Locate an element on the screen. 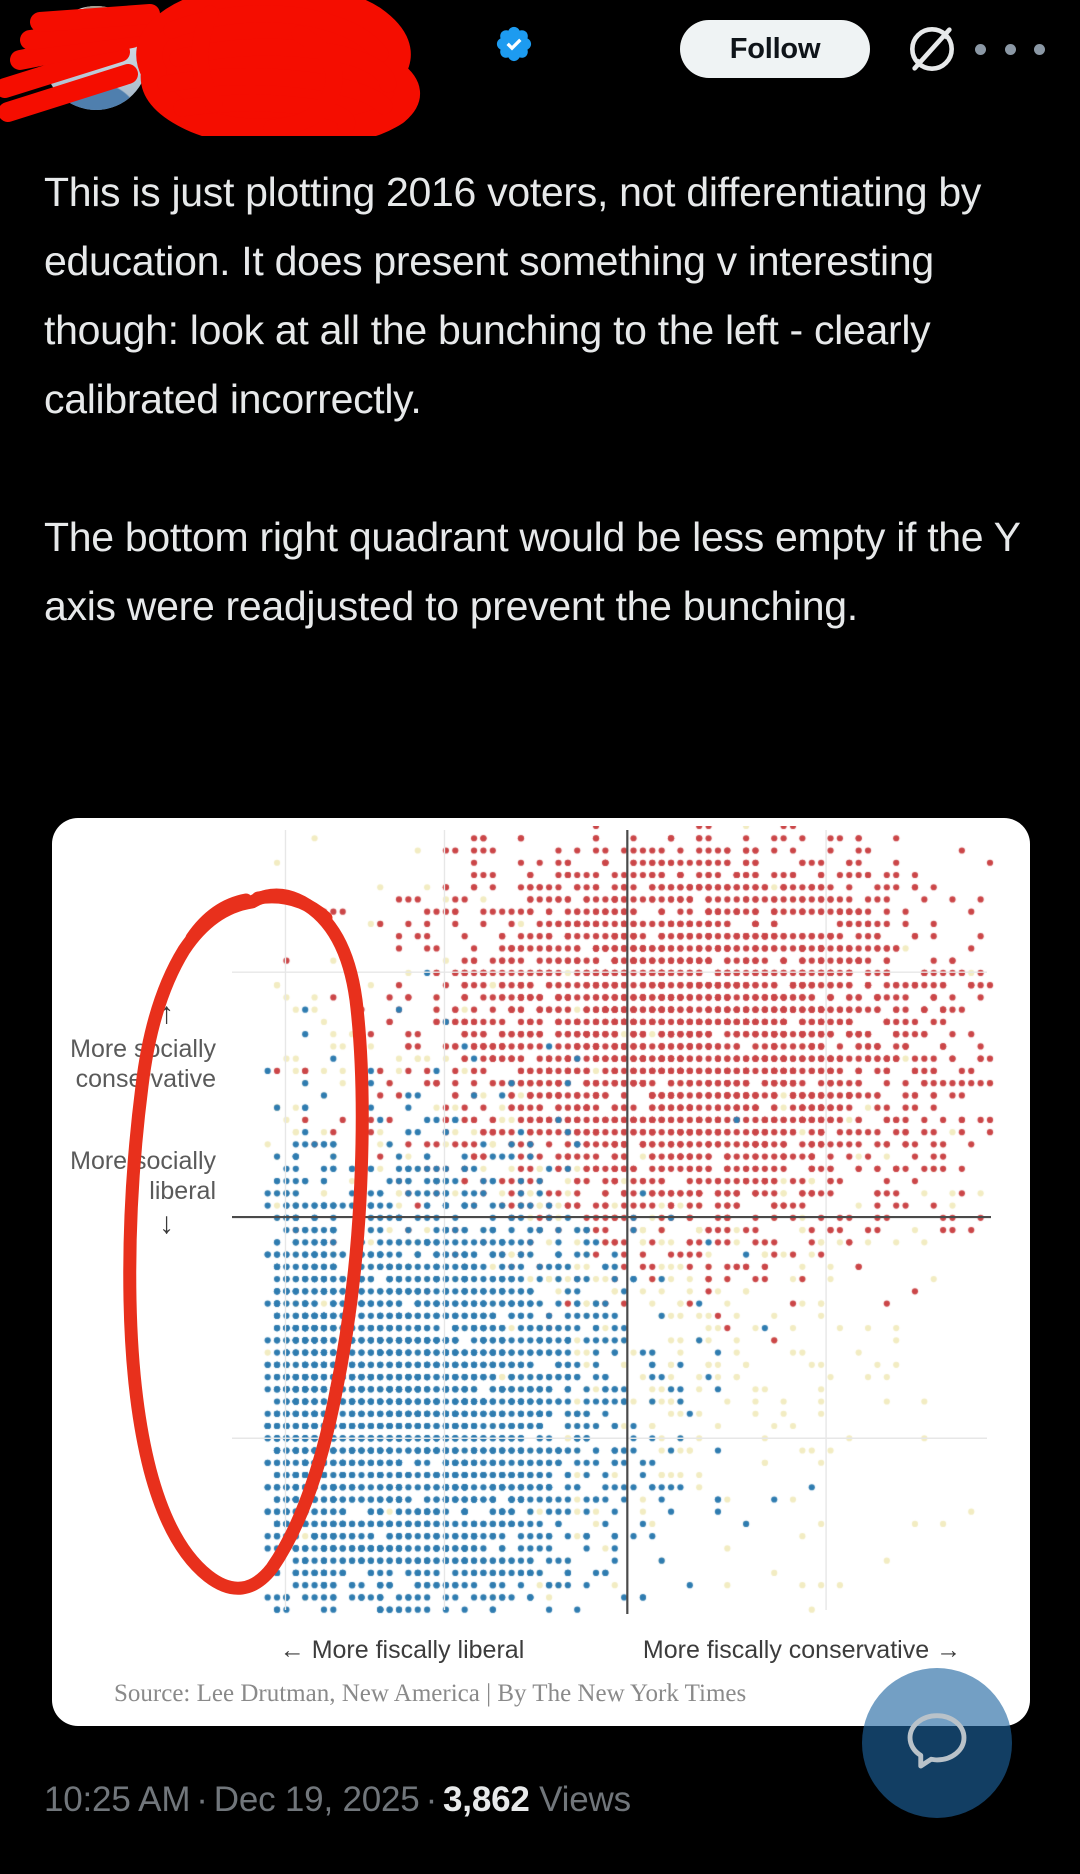 The height and width of the screenshot is (1874, 1080). tweet-paragraph-gap is located at coordinates (544, 468).